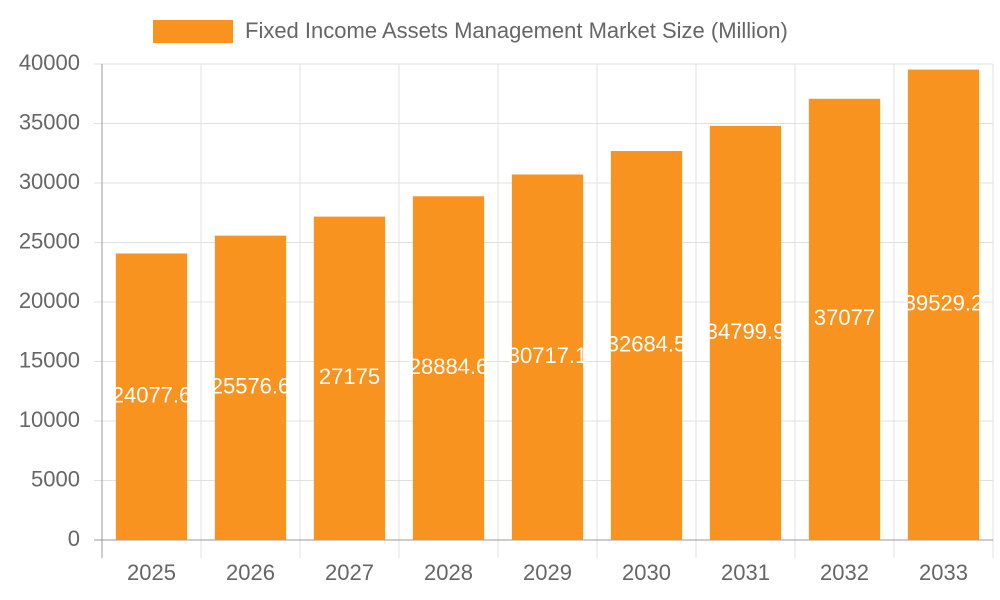 The height and width of the screenshot is (600, 1000). I want to click on y-tick-label: 10000, so click(49, 419).